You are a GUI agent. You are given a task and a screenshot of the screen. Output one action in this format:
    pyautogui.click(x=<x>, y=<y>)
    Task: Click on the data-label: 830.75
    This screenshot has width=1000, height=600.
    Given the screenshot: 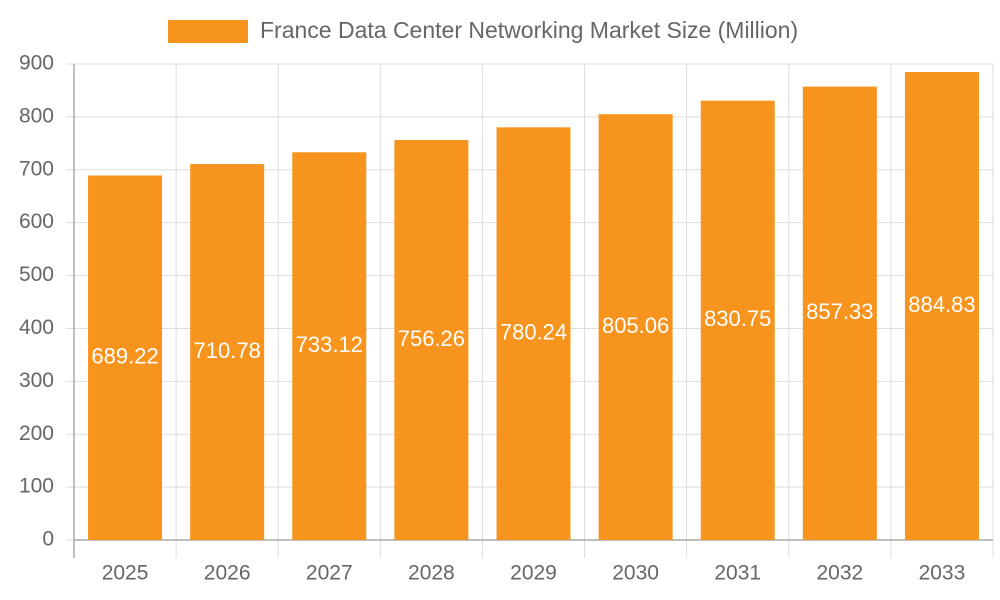 What is the action you would take?
    pyautogui.click(x=737, y=318)
    